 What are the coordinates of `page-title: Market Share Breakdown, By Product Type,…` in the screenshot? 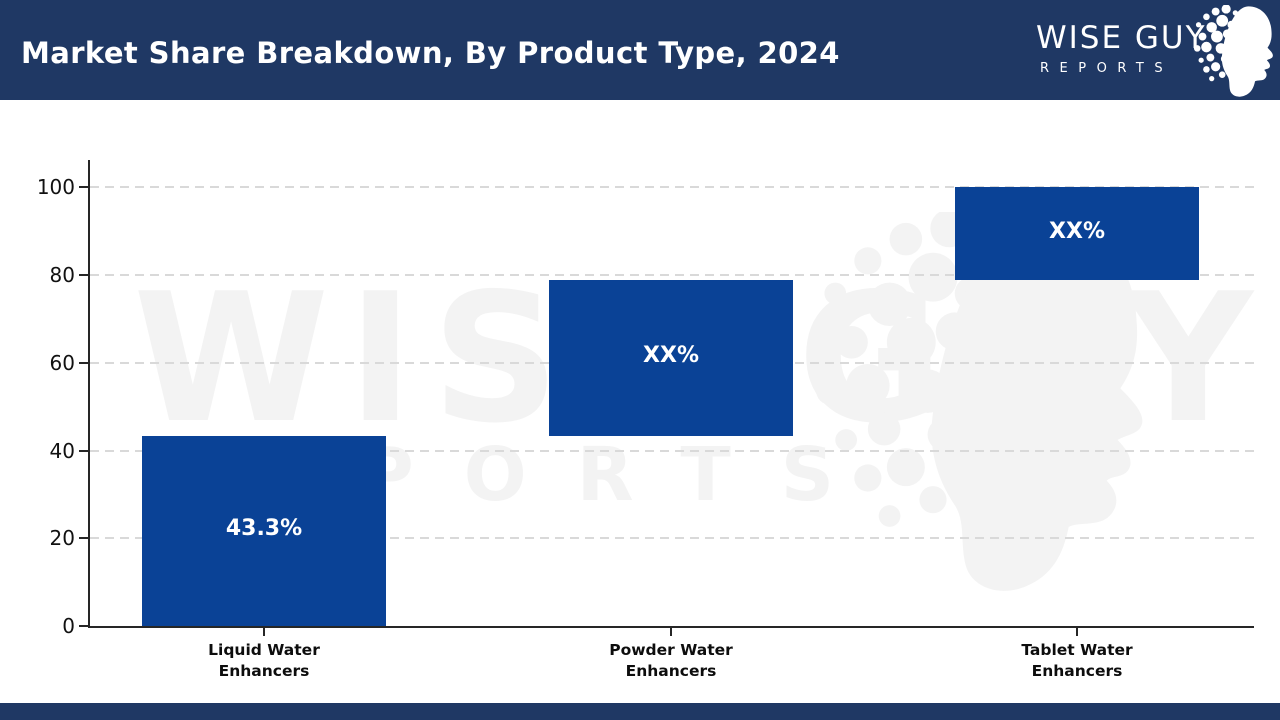 It's located at (430, 53).